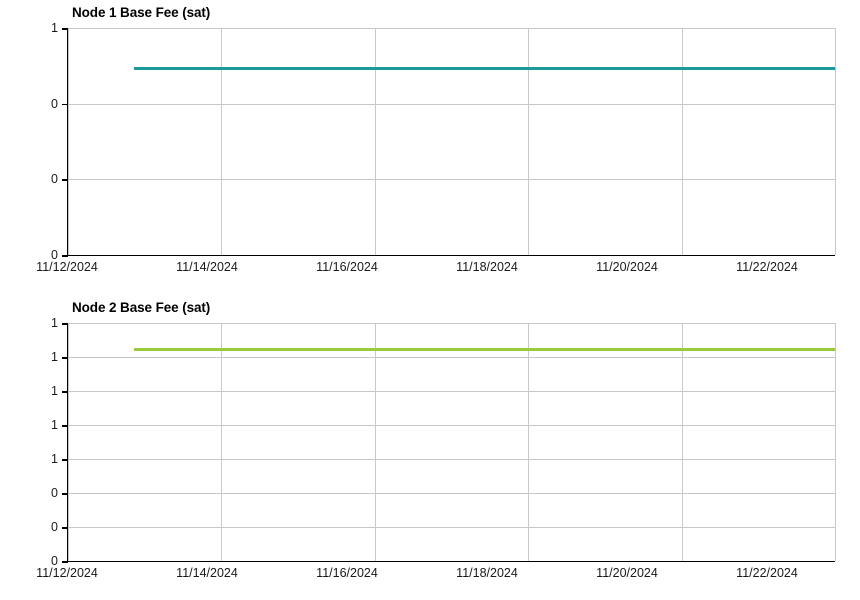 Image resolution: width=860 pixels, height=600 pixels. Describe the element at coordinates (484, 69) in the screenshot. I see `series-line-node-1-base-fee` at that location.